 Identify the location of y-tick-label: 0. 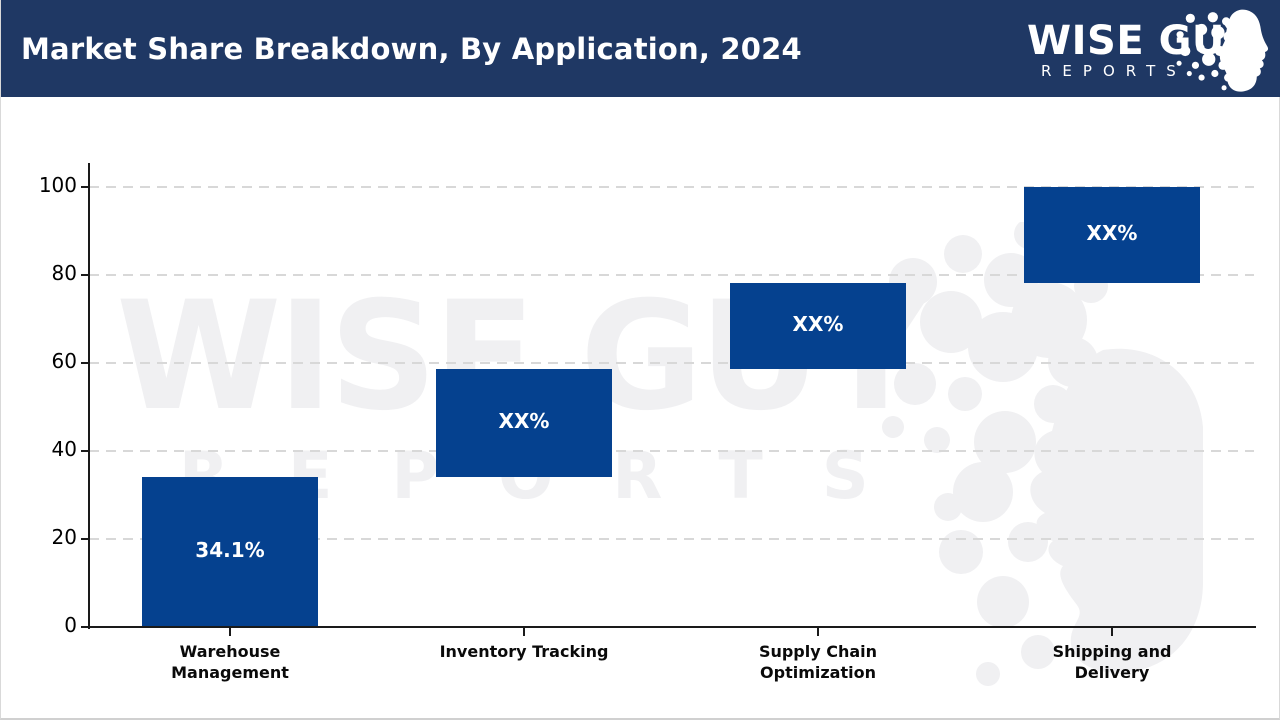
(70, 625).